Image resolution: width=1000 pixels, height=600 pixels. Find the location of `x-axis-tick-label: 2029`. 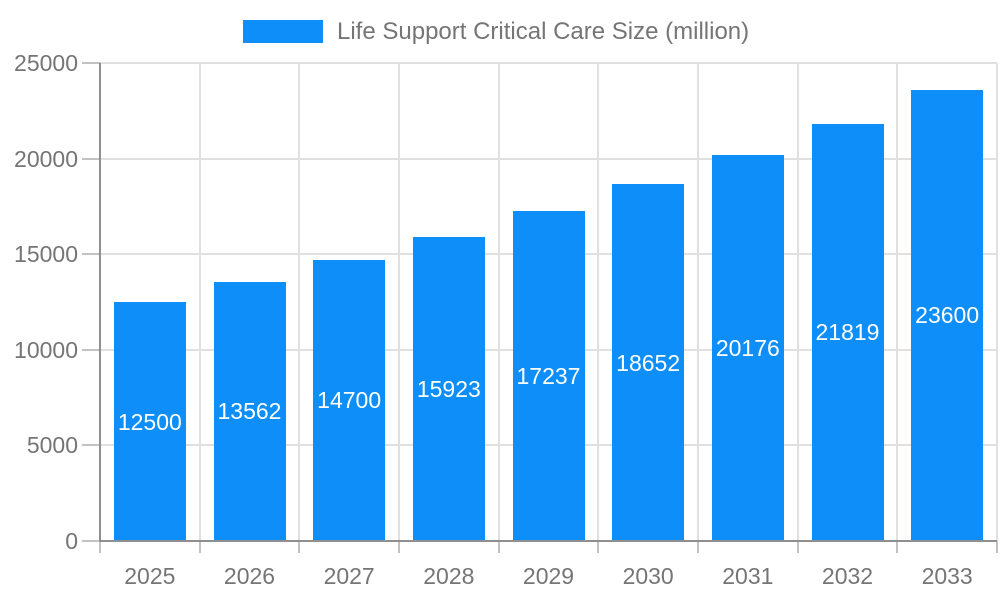

x-axis-tick-label: 2029 is located at coordinates (548, 576).